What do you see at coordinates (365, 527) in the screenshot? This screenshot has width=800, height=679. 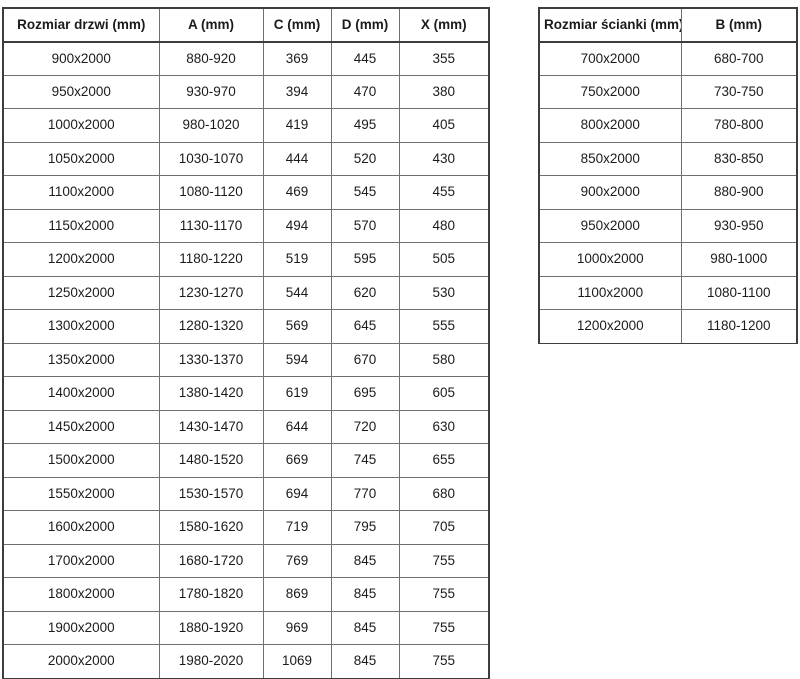 I see `row-value-cell: 795` at bounding box center [365, 527].